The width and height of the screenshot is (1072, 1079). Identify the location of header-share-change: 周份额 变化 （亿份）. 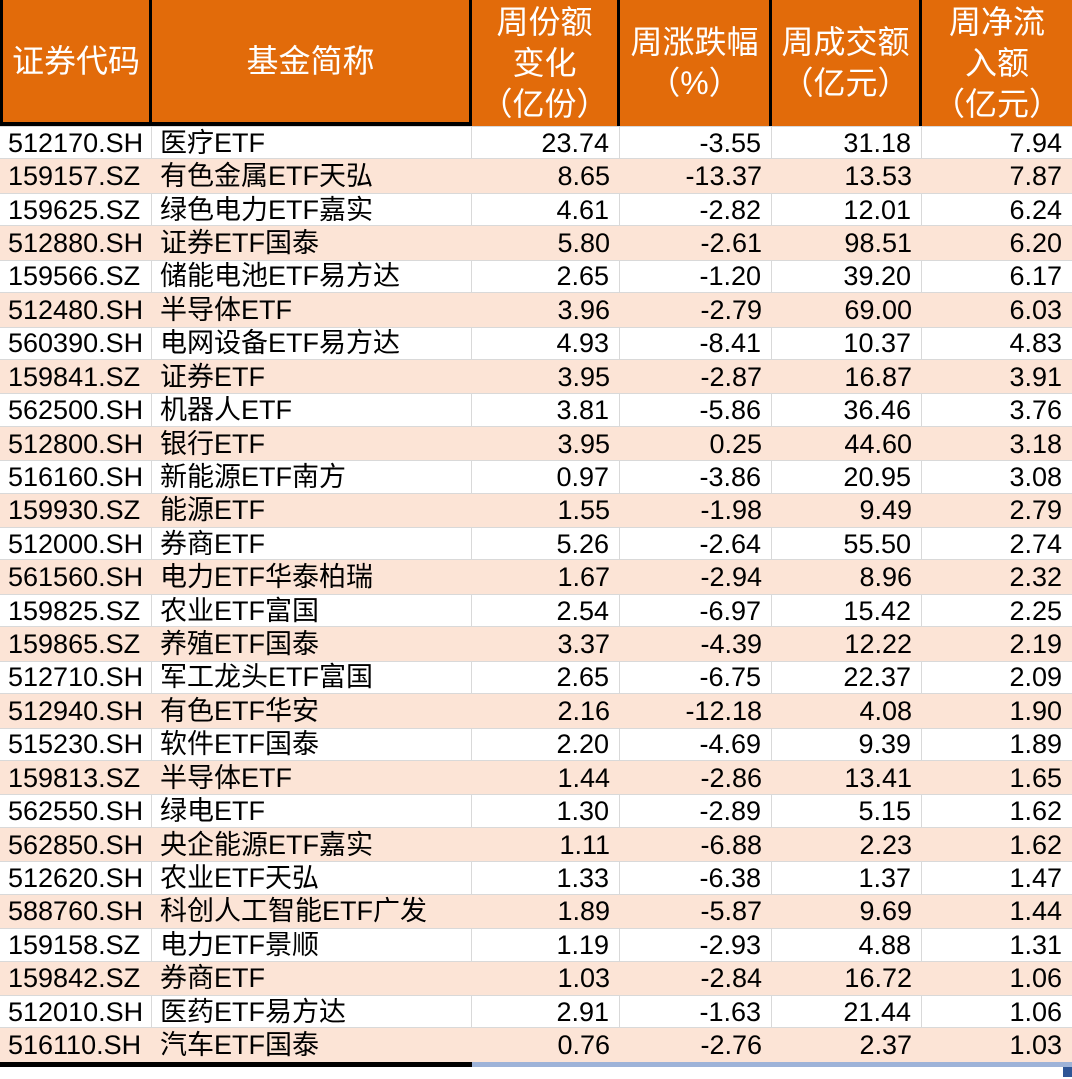
(546, 63).